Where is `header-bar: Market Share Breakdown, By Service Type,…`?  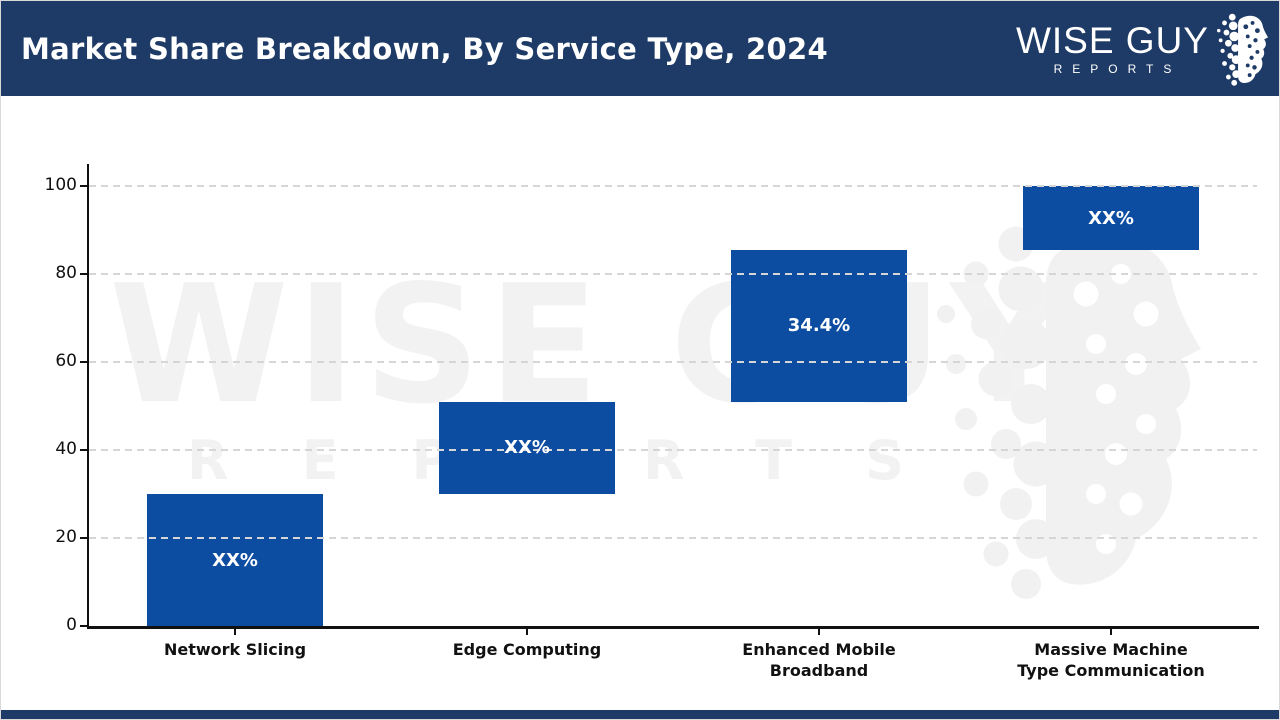 header-bar: Market Share Breakdown, By Service Type,… is located at coordinates (640, 48).